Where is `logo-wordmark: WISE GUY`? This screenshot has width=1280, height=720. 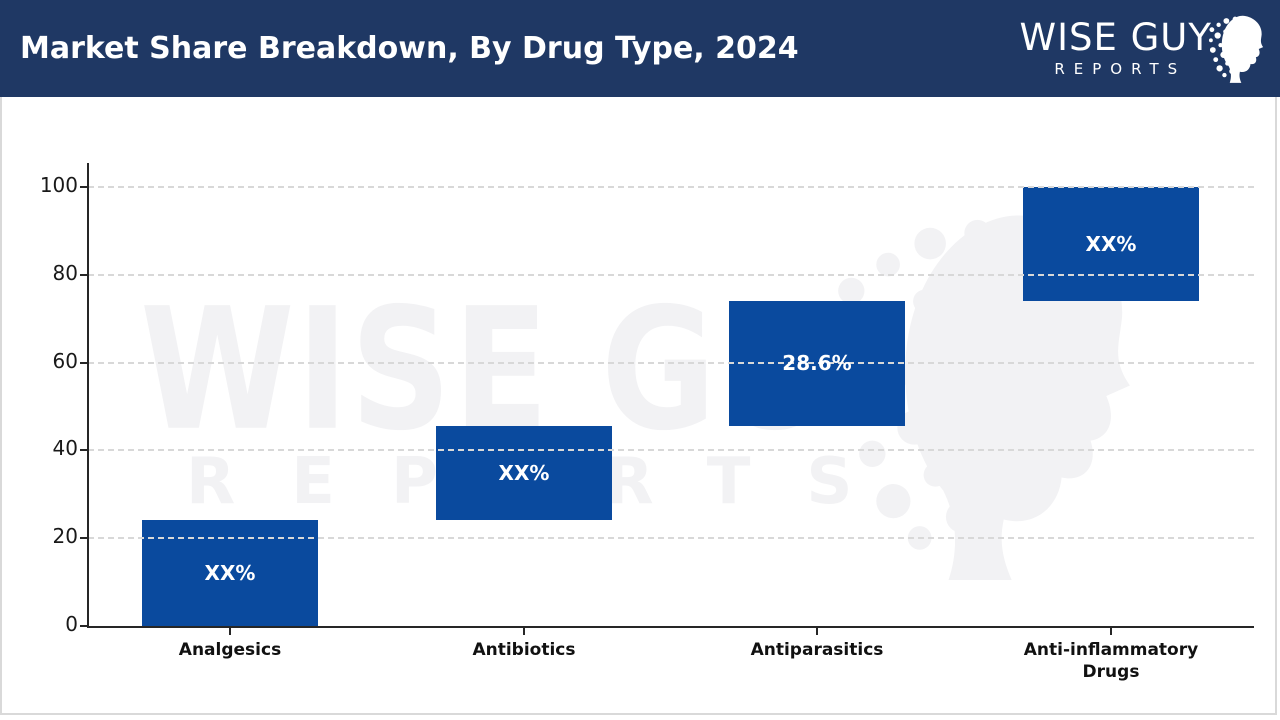 logo-wordmark: WISE GUY is located at coordinates (1115, 37).